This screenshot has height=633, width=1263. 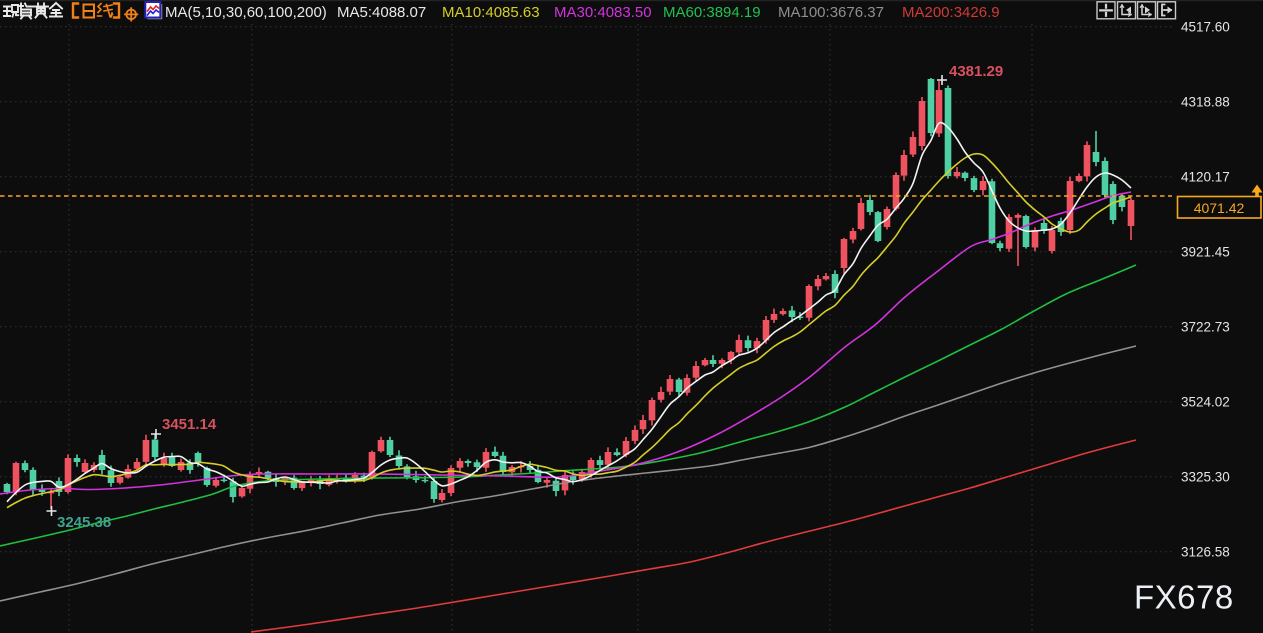 What do you see at coordinates (1205, 477) in the screenshot?
I see `svg-text: 3325.30` at bounding box center [1205, 477].